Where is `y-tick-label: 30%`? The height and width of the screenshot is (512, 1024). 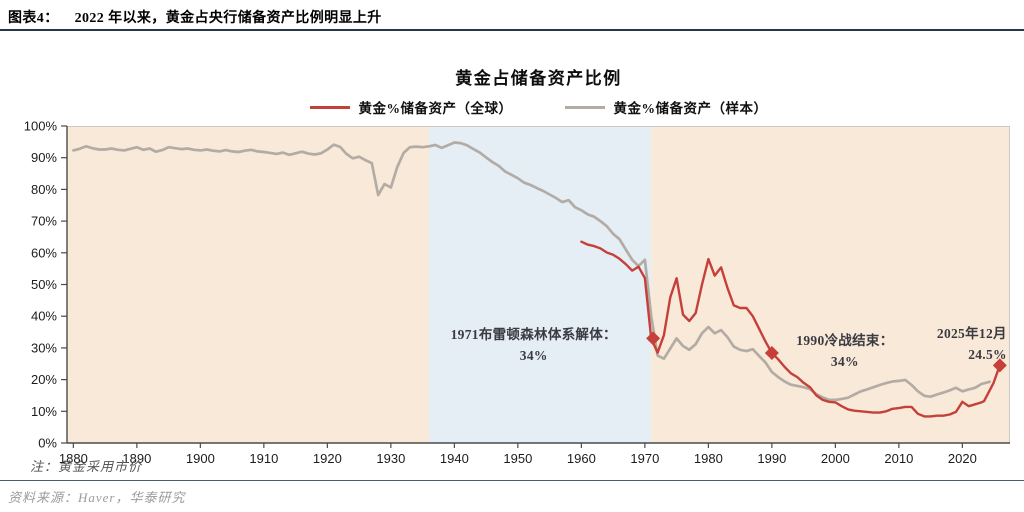
y-tick-label: 30% is located at coordinates (44, 347).